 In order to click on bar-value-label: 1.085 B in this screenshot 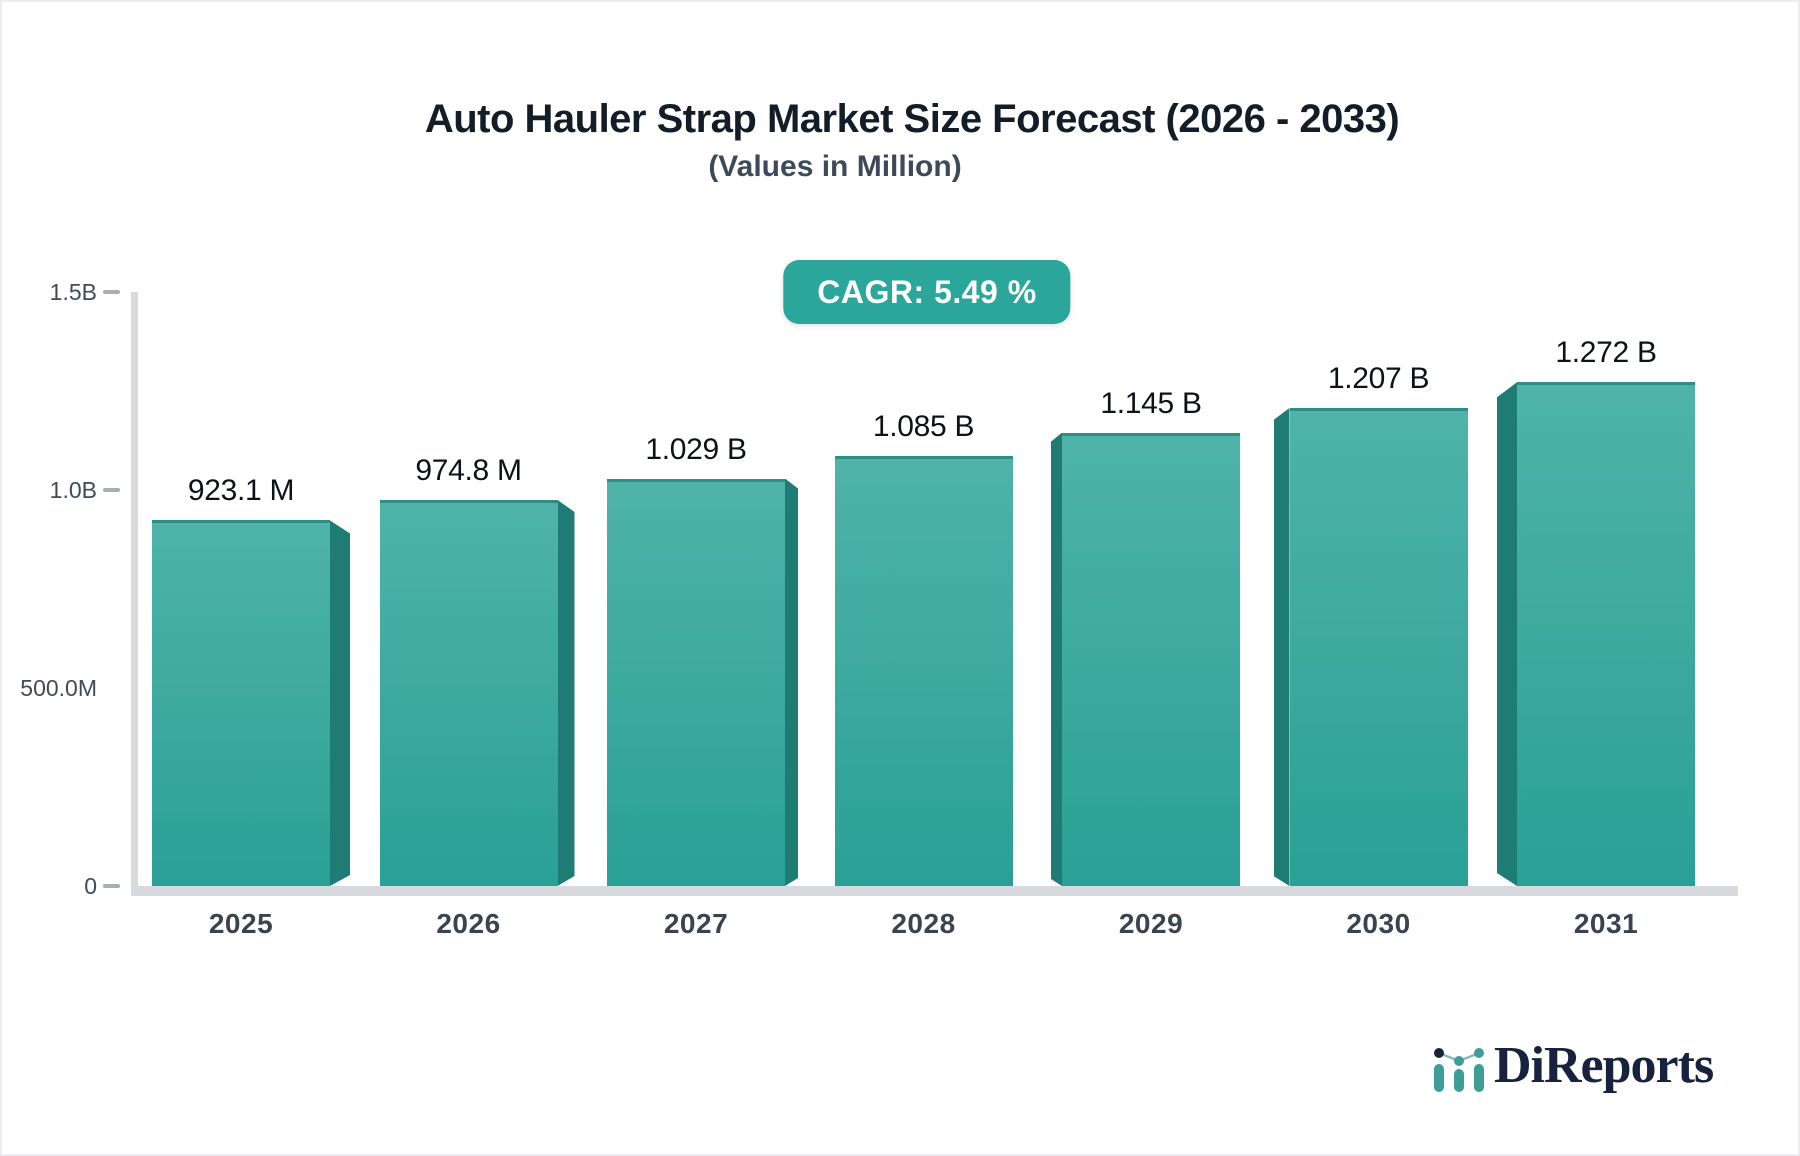, I will do `click(923, 427)`.